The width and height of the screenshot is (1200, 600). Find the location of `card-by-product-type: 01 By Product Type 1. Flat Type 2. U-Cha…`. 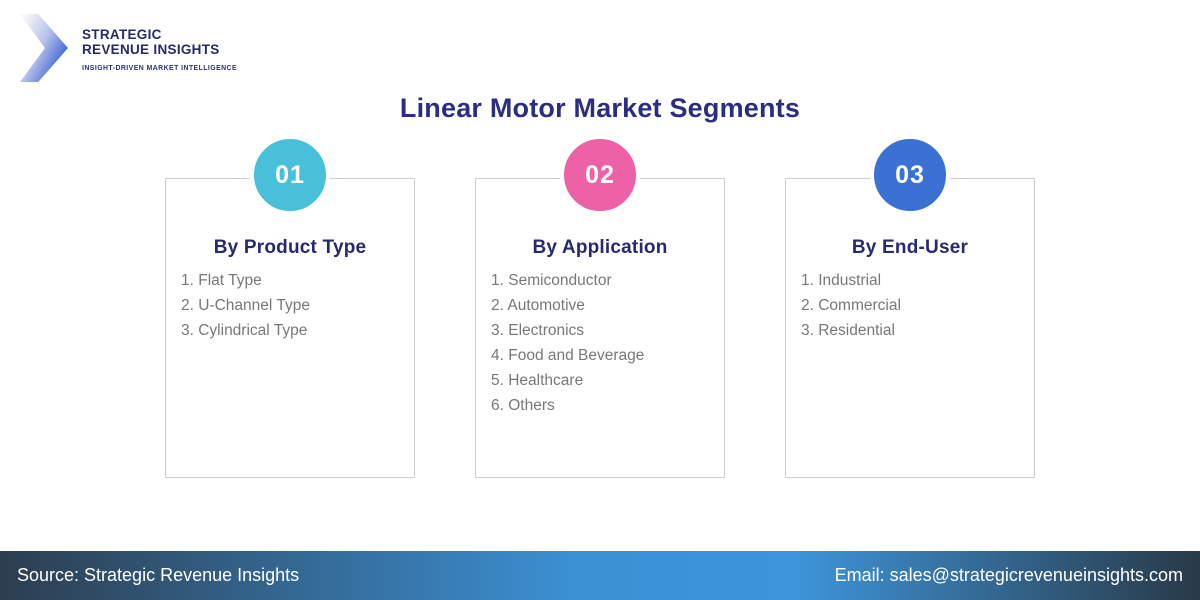

card-by-product-type: 01 By Product Type 1. Flat Type 2. U-Cha… is located at coordinates (290, 306).